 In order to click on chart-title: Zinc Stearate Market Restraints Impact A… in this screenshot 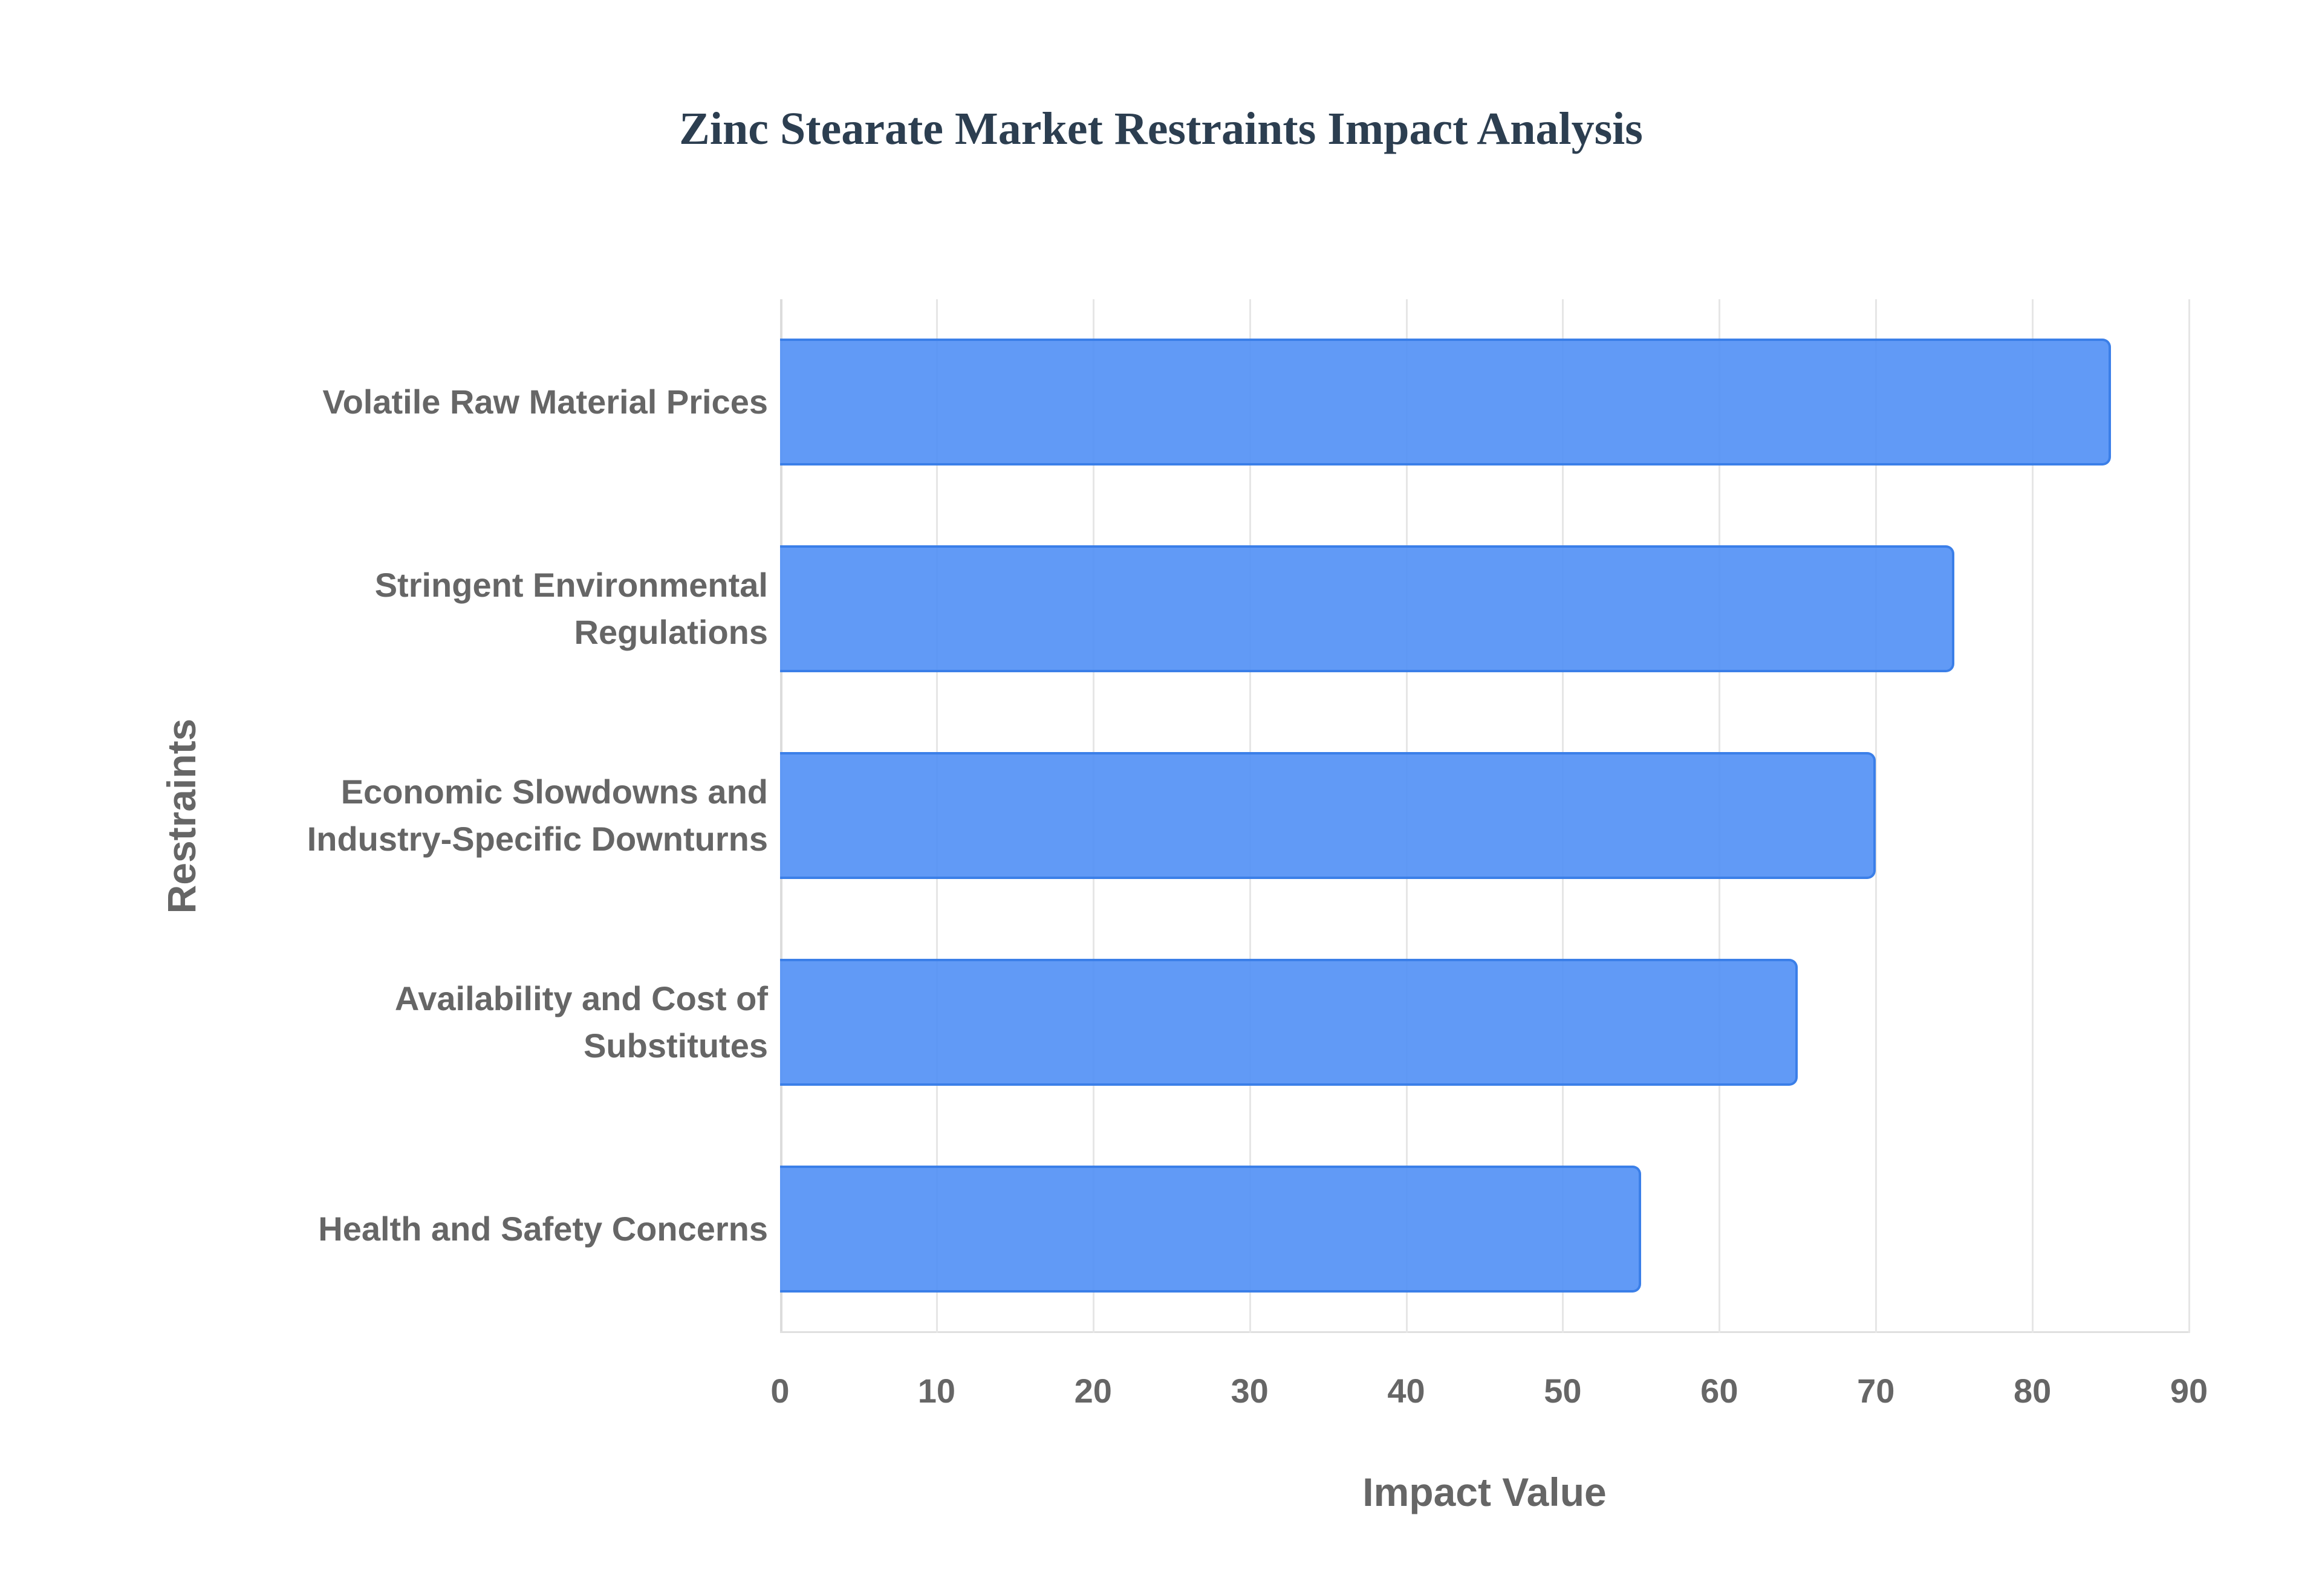, I will do `click(1161, 128)`.